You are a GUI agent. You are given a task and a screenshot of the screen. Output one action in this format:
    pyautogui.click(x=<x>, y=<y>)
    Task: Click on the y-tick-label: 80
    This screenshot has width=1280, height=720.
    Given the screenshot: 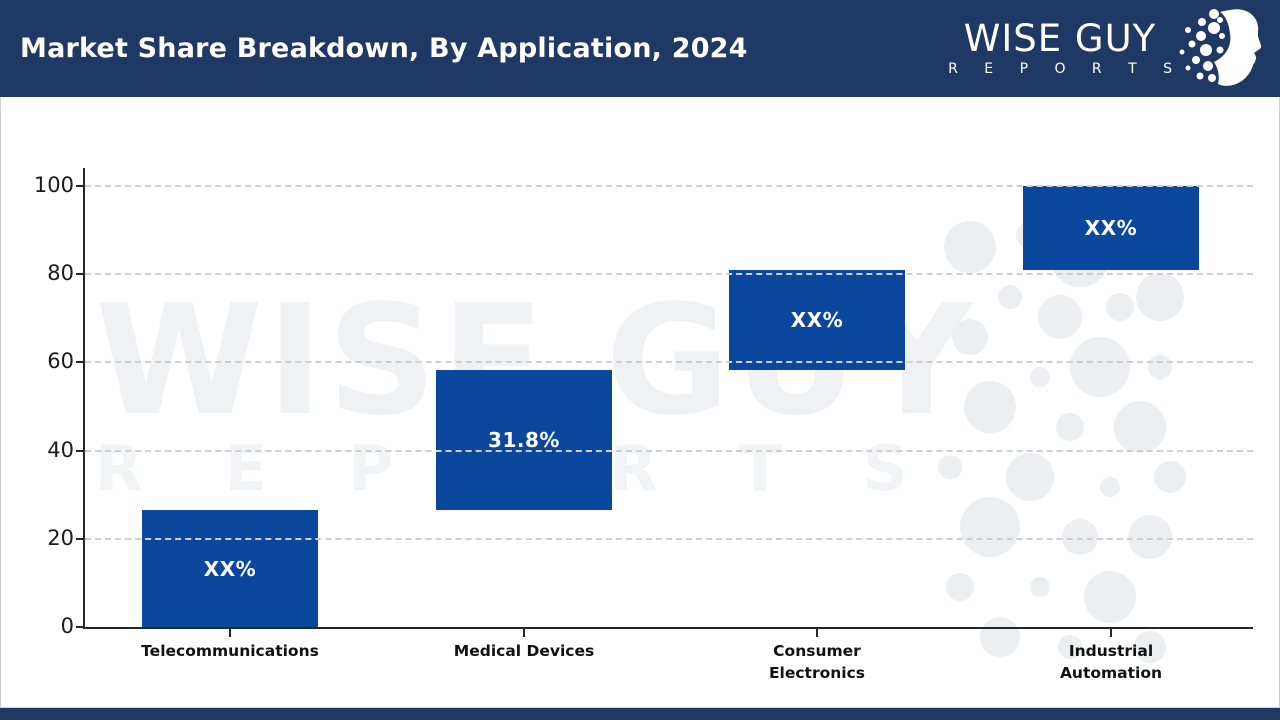 What is the action you would take?
    pyautogui.click(x=60, y=273)
    